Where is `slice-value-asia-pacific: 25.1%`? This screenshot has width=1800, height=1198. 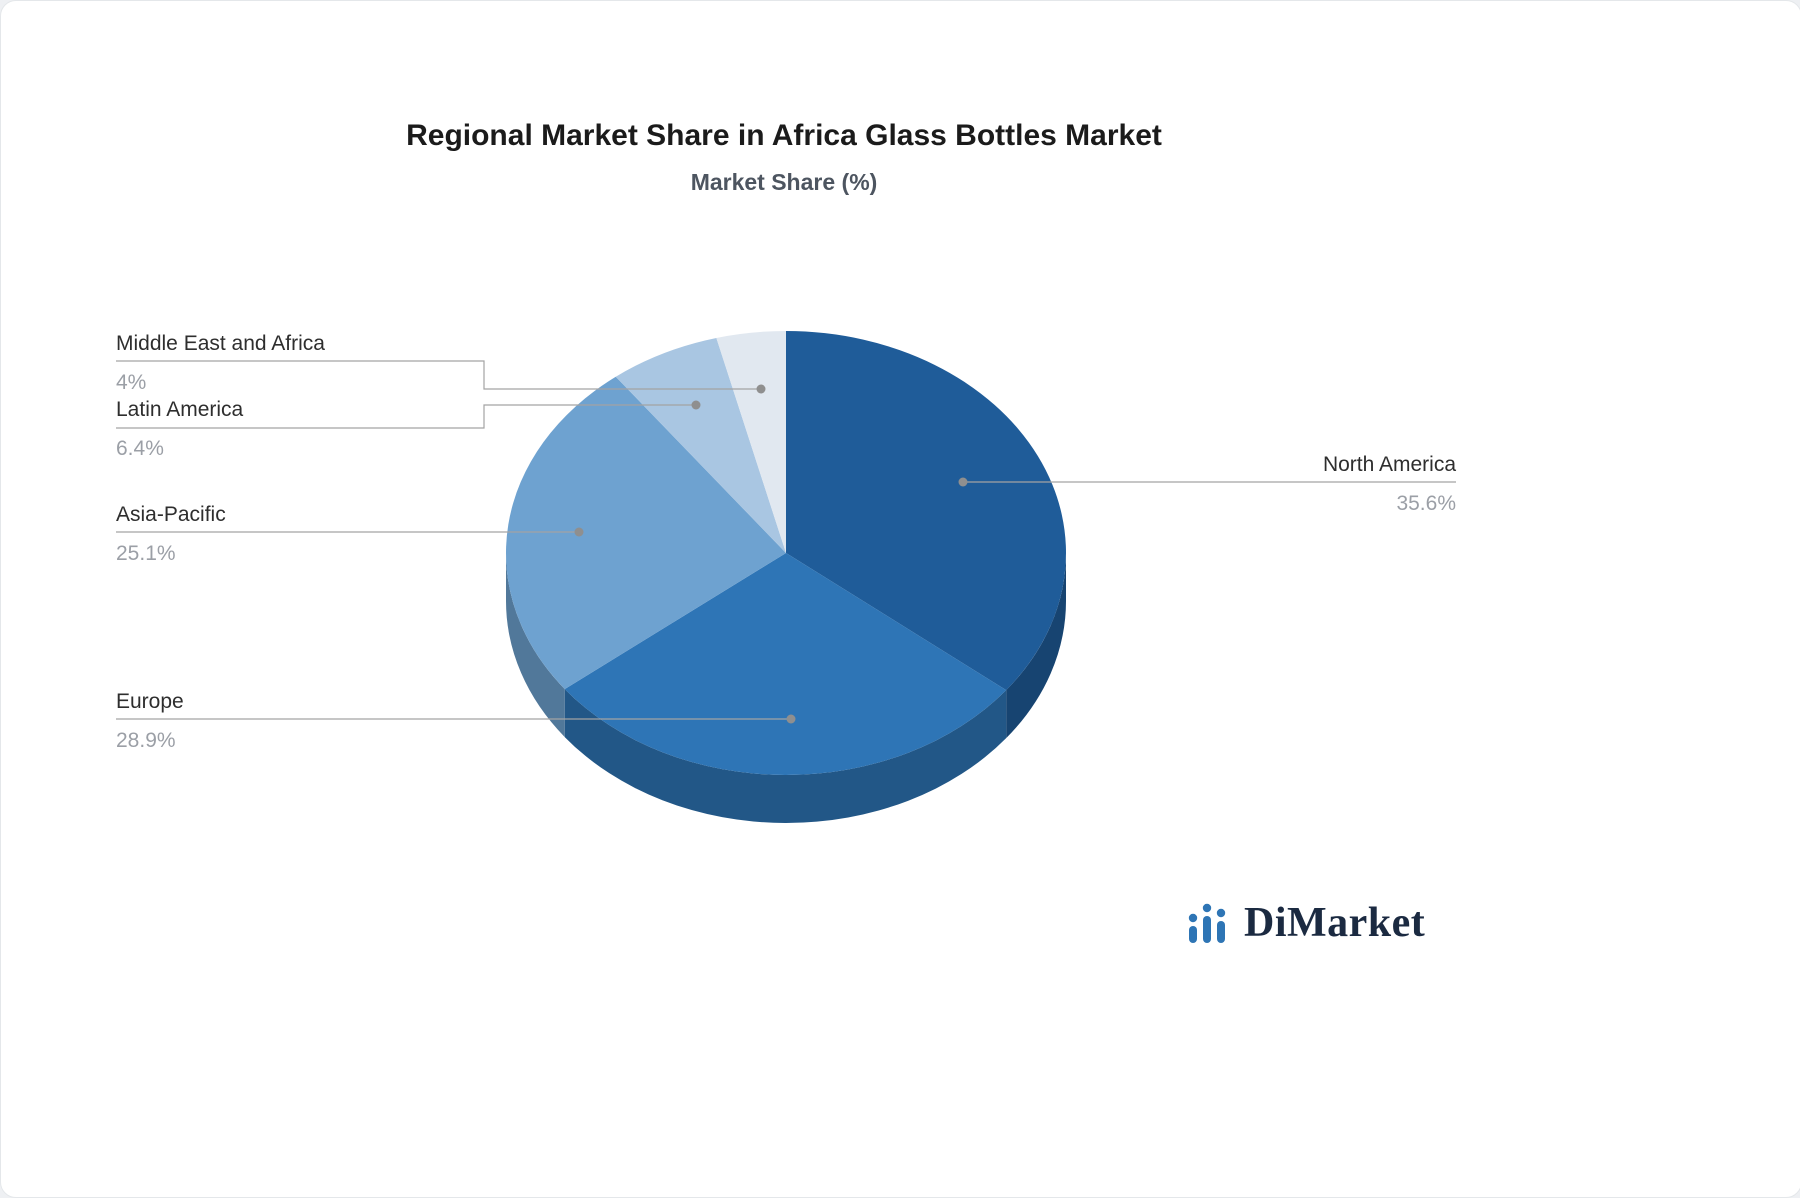 slice-value-asia-pacific: 25.1% is located at coordinates (146, 553).